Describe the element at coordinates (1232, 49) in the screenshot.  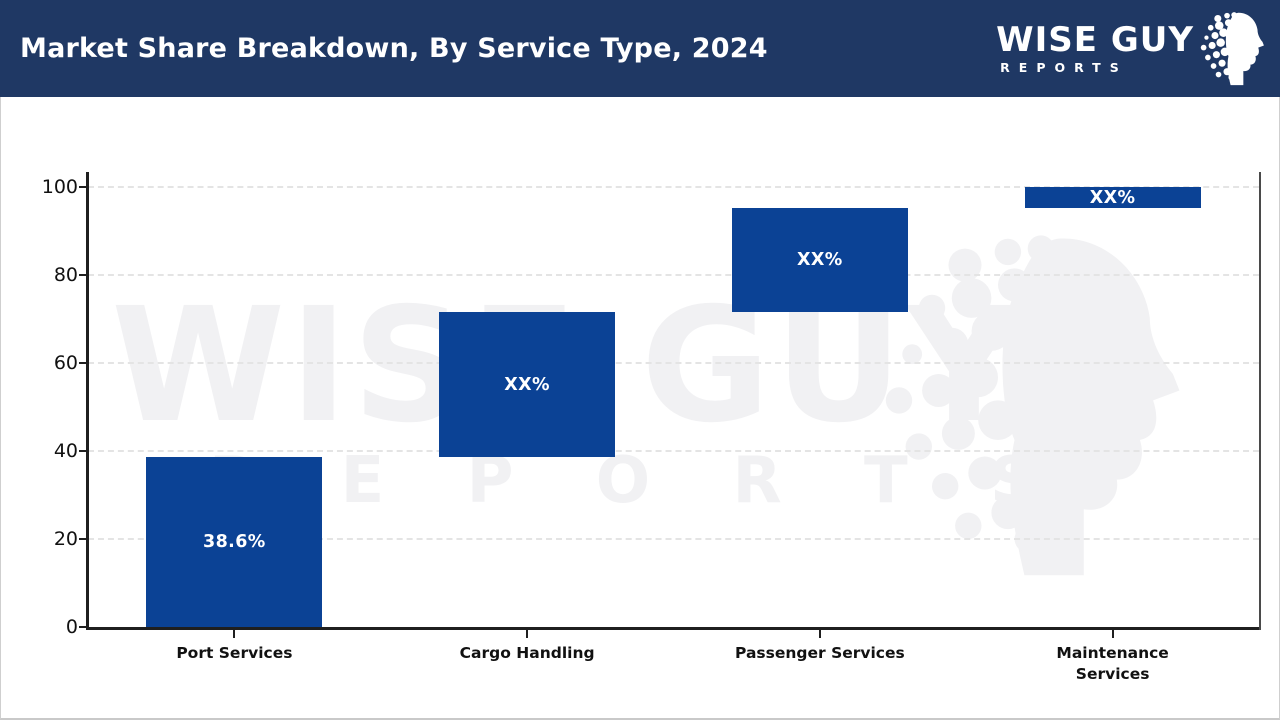
I see `logo-head-icon` at that location.